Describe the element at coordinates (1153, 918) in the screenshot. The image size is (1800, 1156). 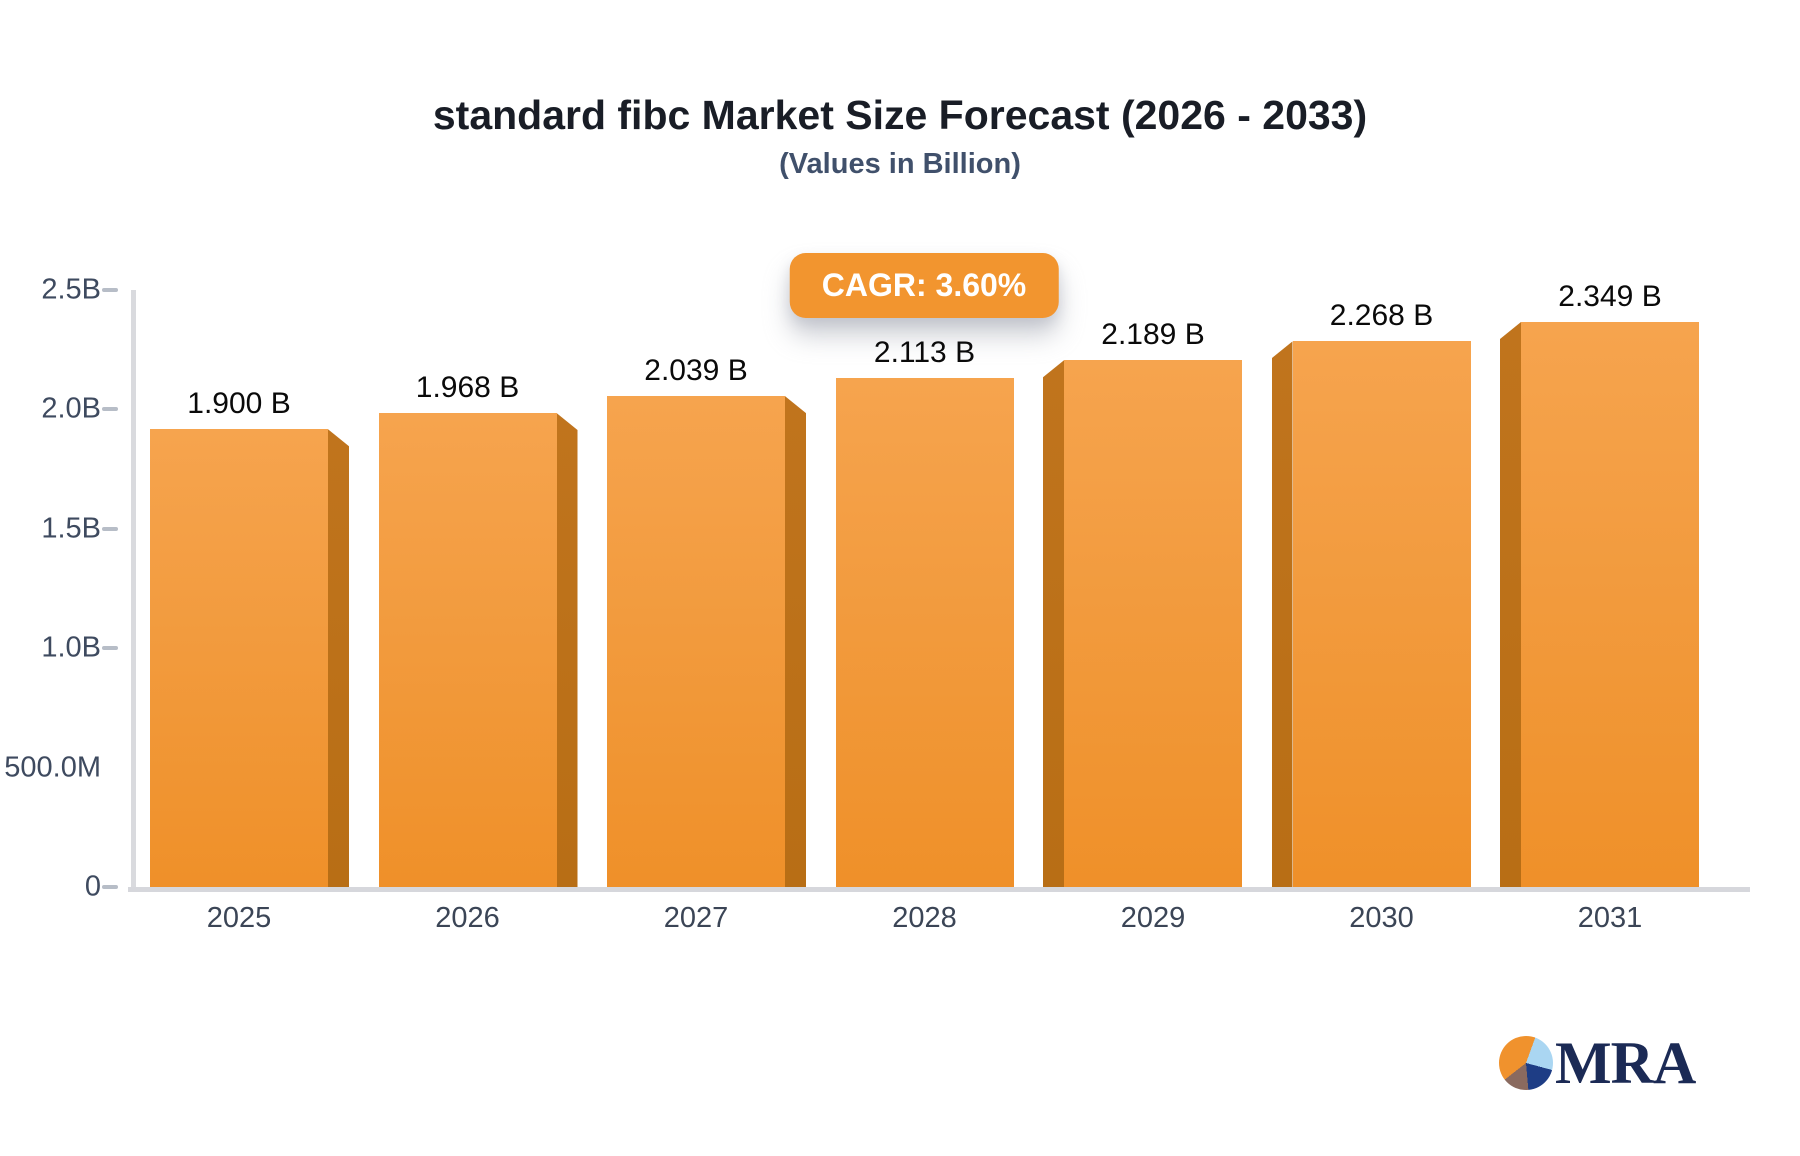
I see `x-axis-tick-label: 2029` at that location.